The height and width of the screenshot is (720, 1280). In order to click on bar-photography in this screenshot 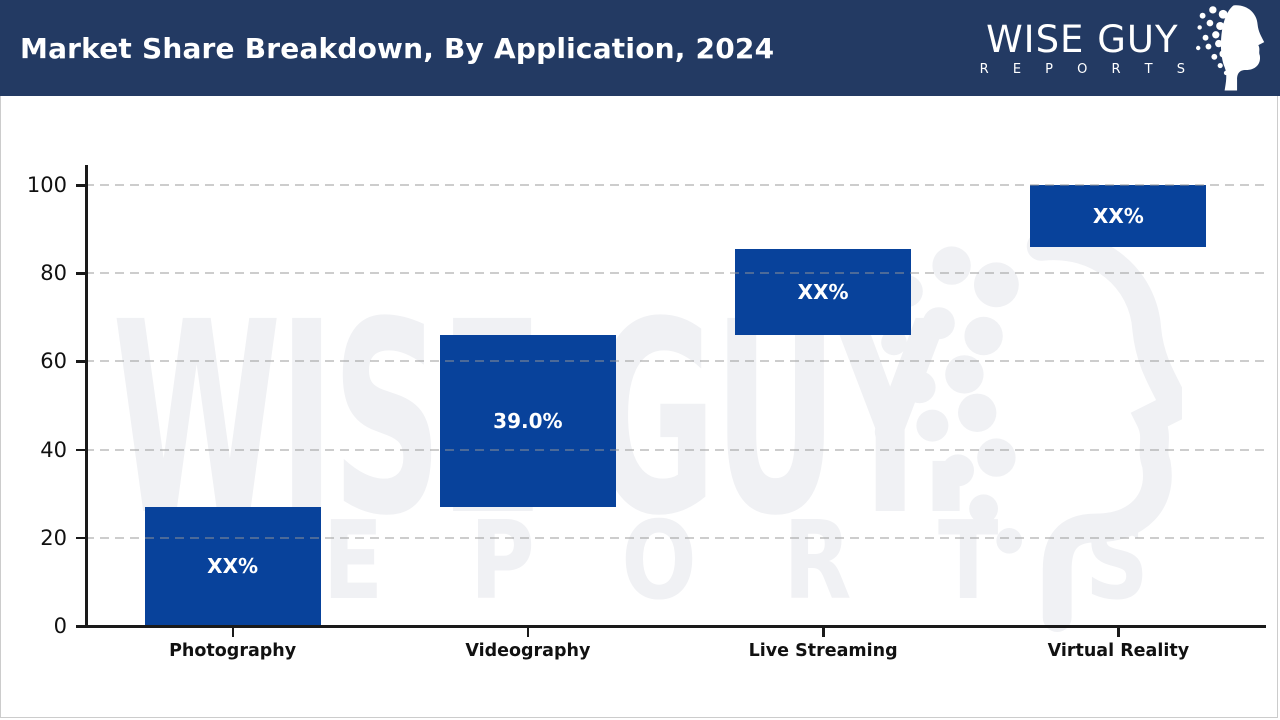, I will do `click(232, 566)`.